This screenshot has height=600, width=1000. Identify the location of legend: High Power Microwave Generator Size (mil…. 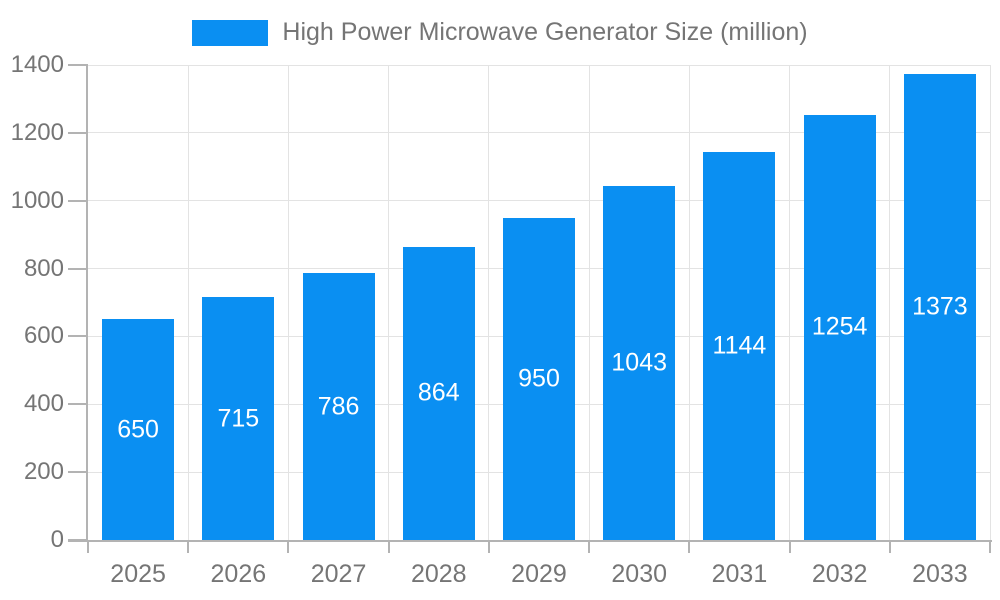
(500, 32).